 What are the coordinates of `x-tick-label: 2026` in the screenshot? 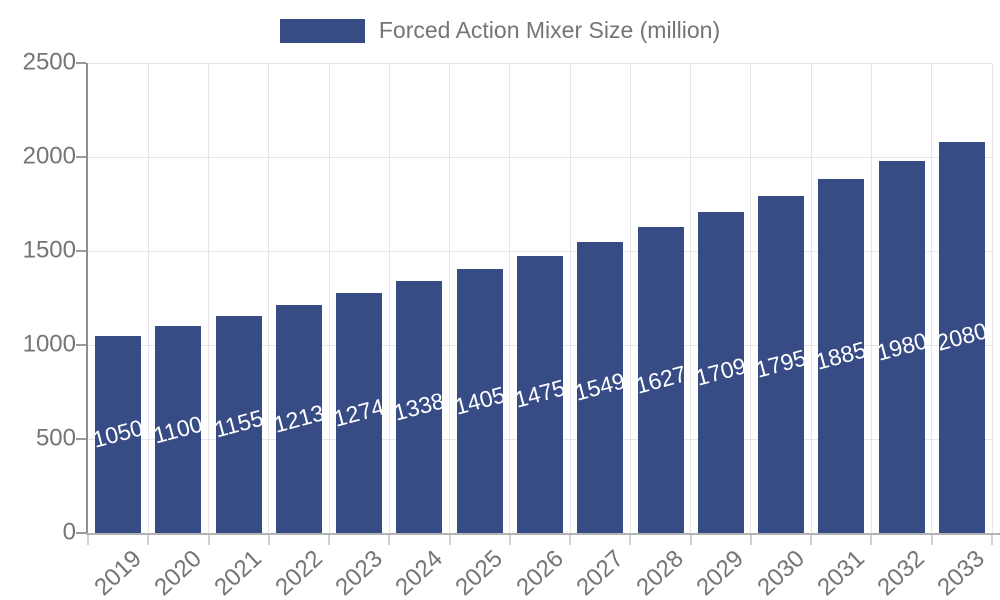 It's located at (539, 572).